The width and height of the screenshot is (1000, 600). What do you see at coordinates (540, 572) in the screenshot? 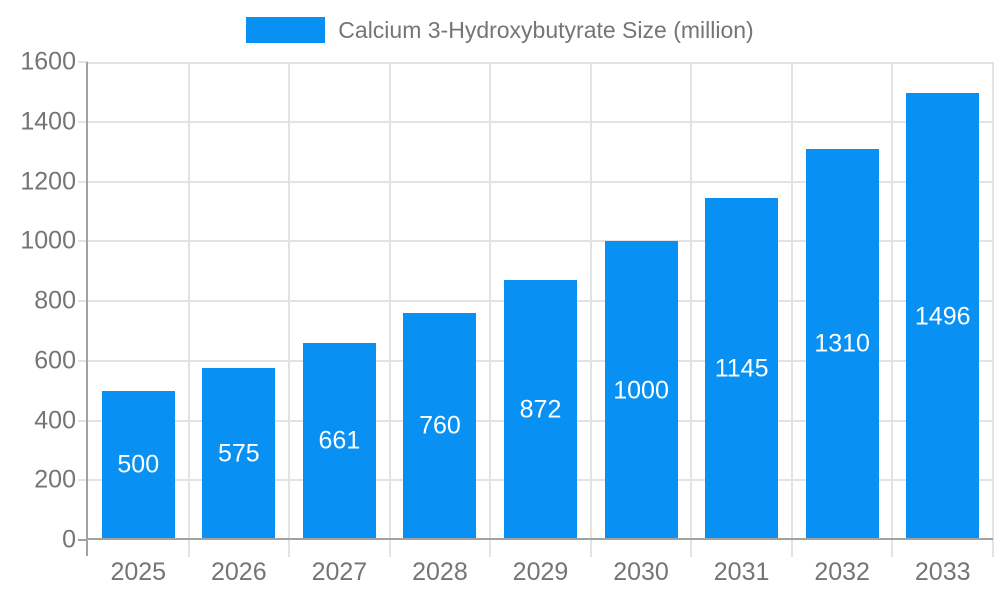
I see `x-axis-tick-label: 2029` at bounding box center [540, 572].